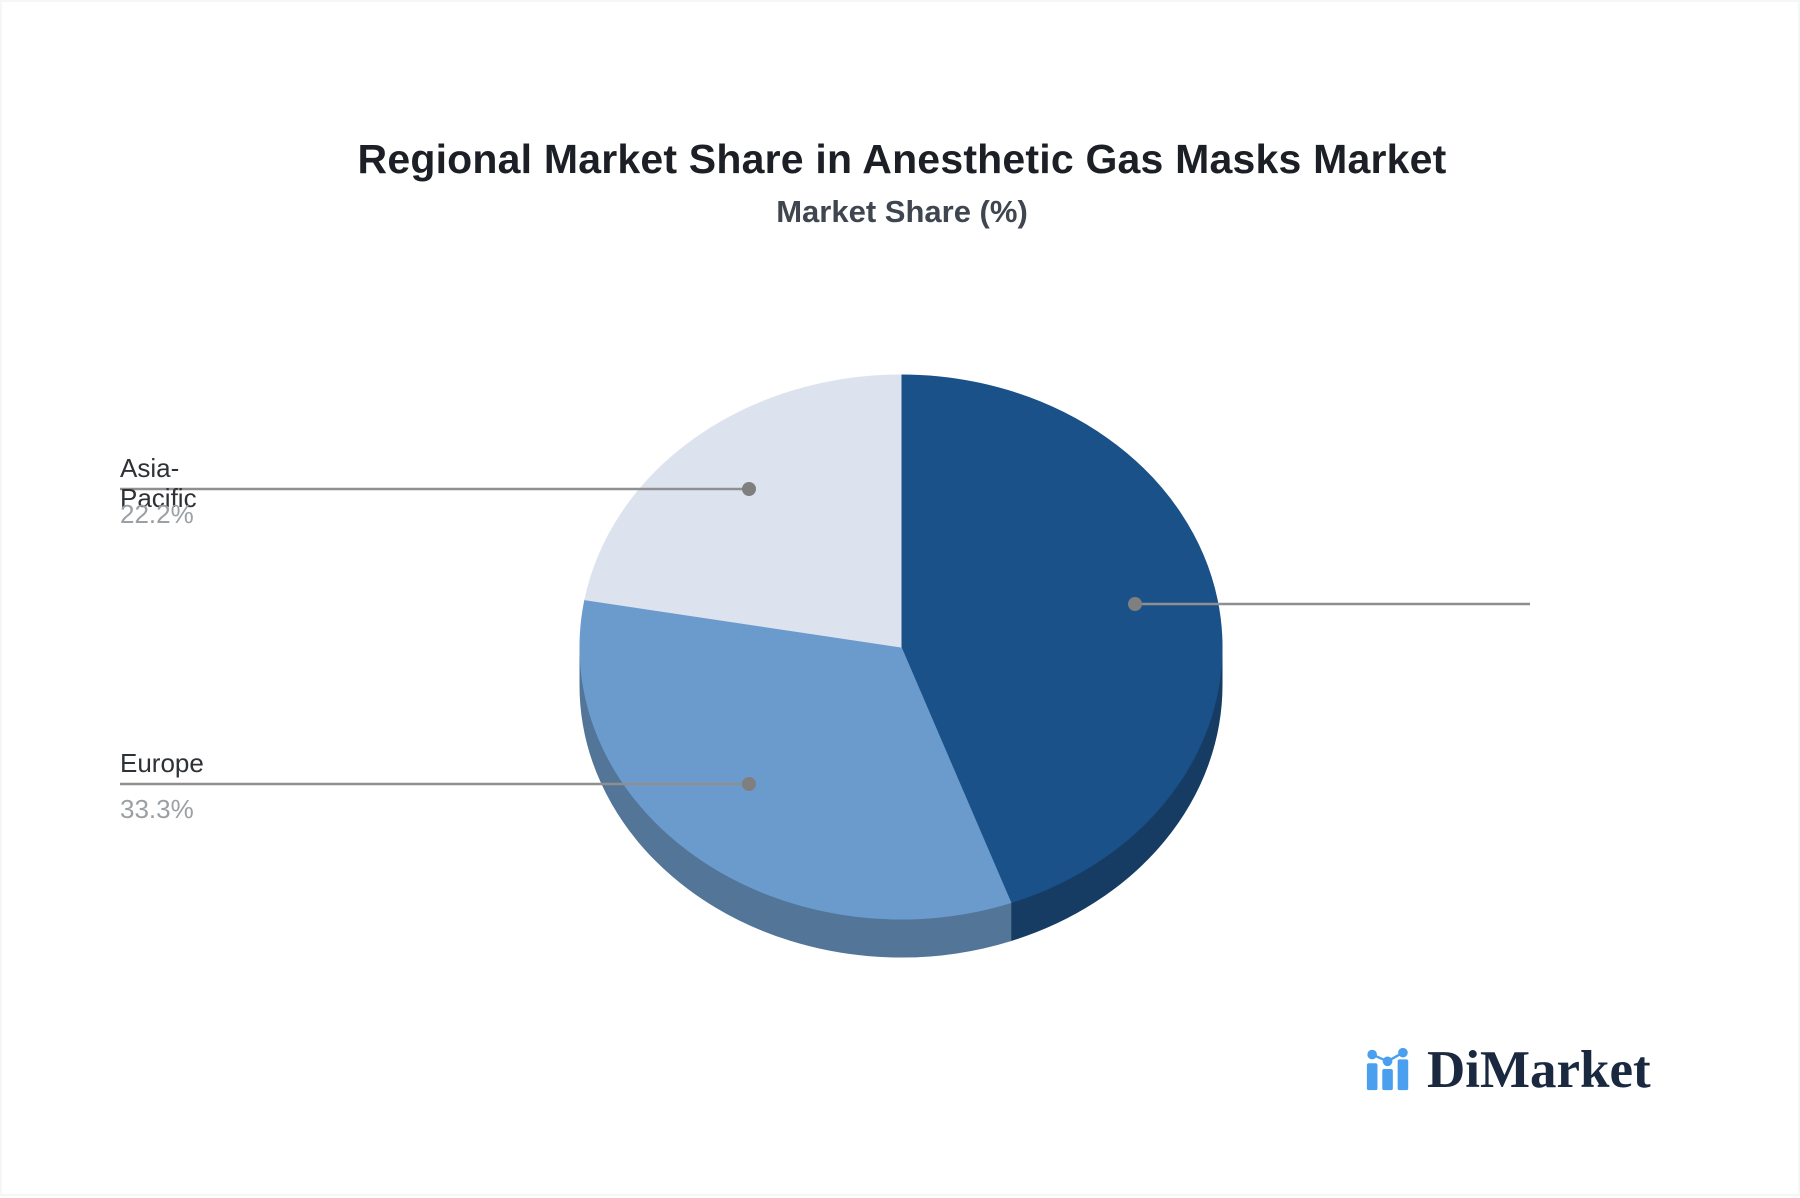 The width and height of the screenshot is (1800, 1198). I want to click on leader-dot-europe, so click(749, 784).